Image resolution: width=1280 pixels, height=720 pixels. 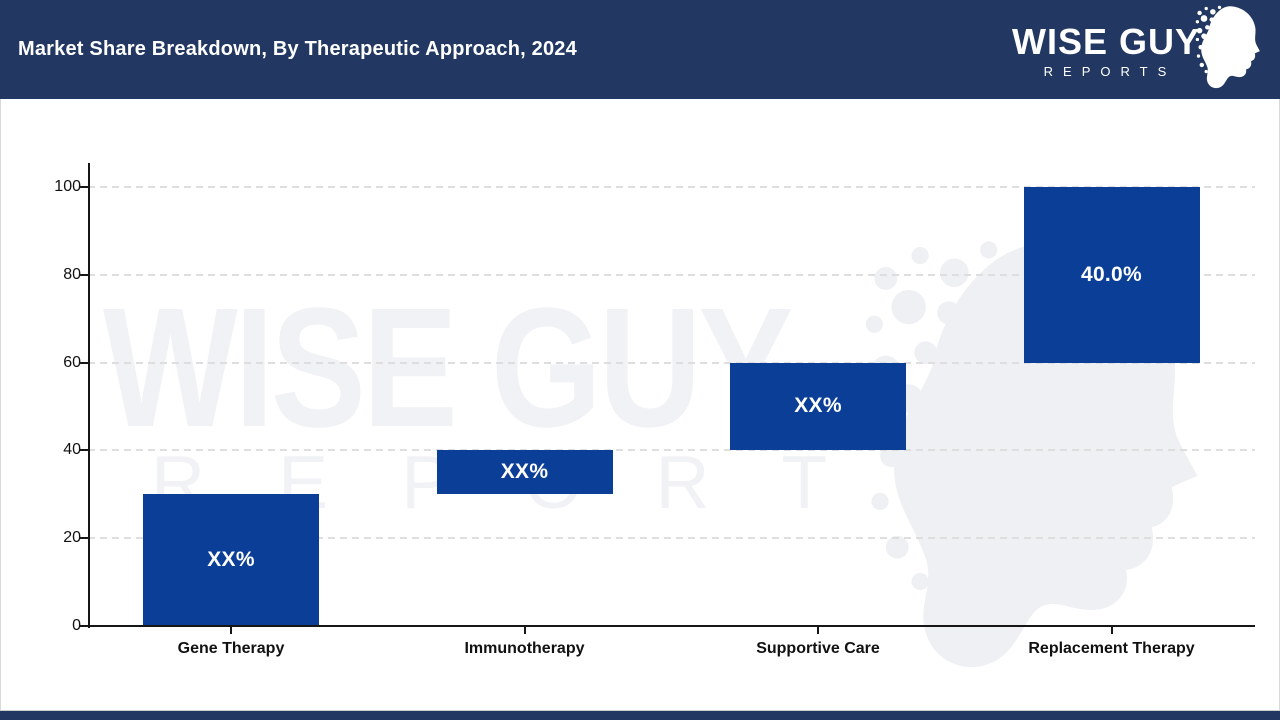 What do you see at coordinates (818, 648) in the screenshot?
I see `x-category-label-2: Supportive Care` at bounding box center [818, 648].